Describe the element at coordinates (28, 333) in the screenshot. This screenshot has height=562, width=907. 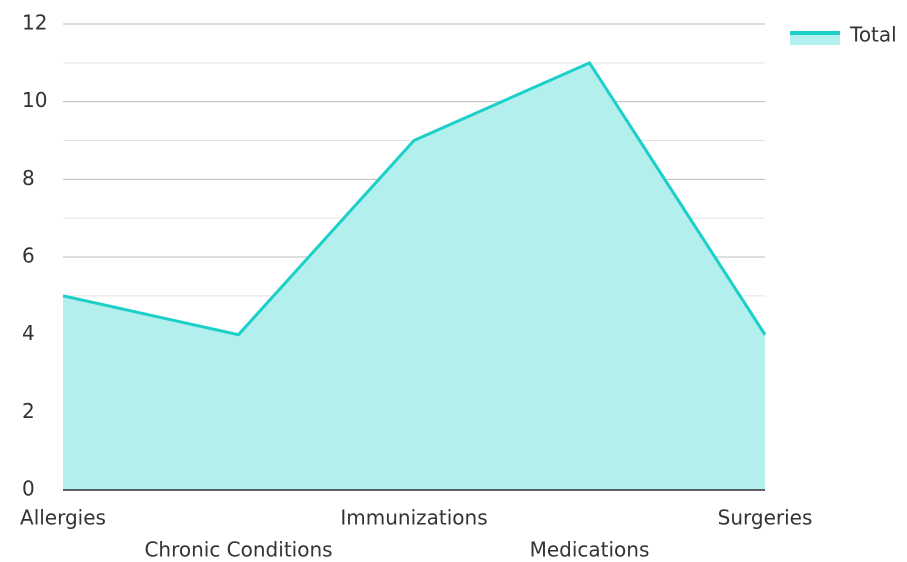
I see `y-tick-label: 4` at that location.